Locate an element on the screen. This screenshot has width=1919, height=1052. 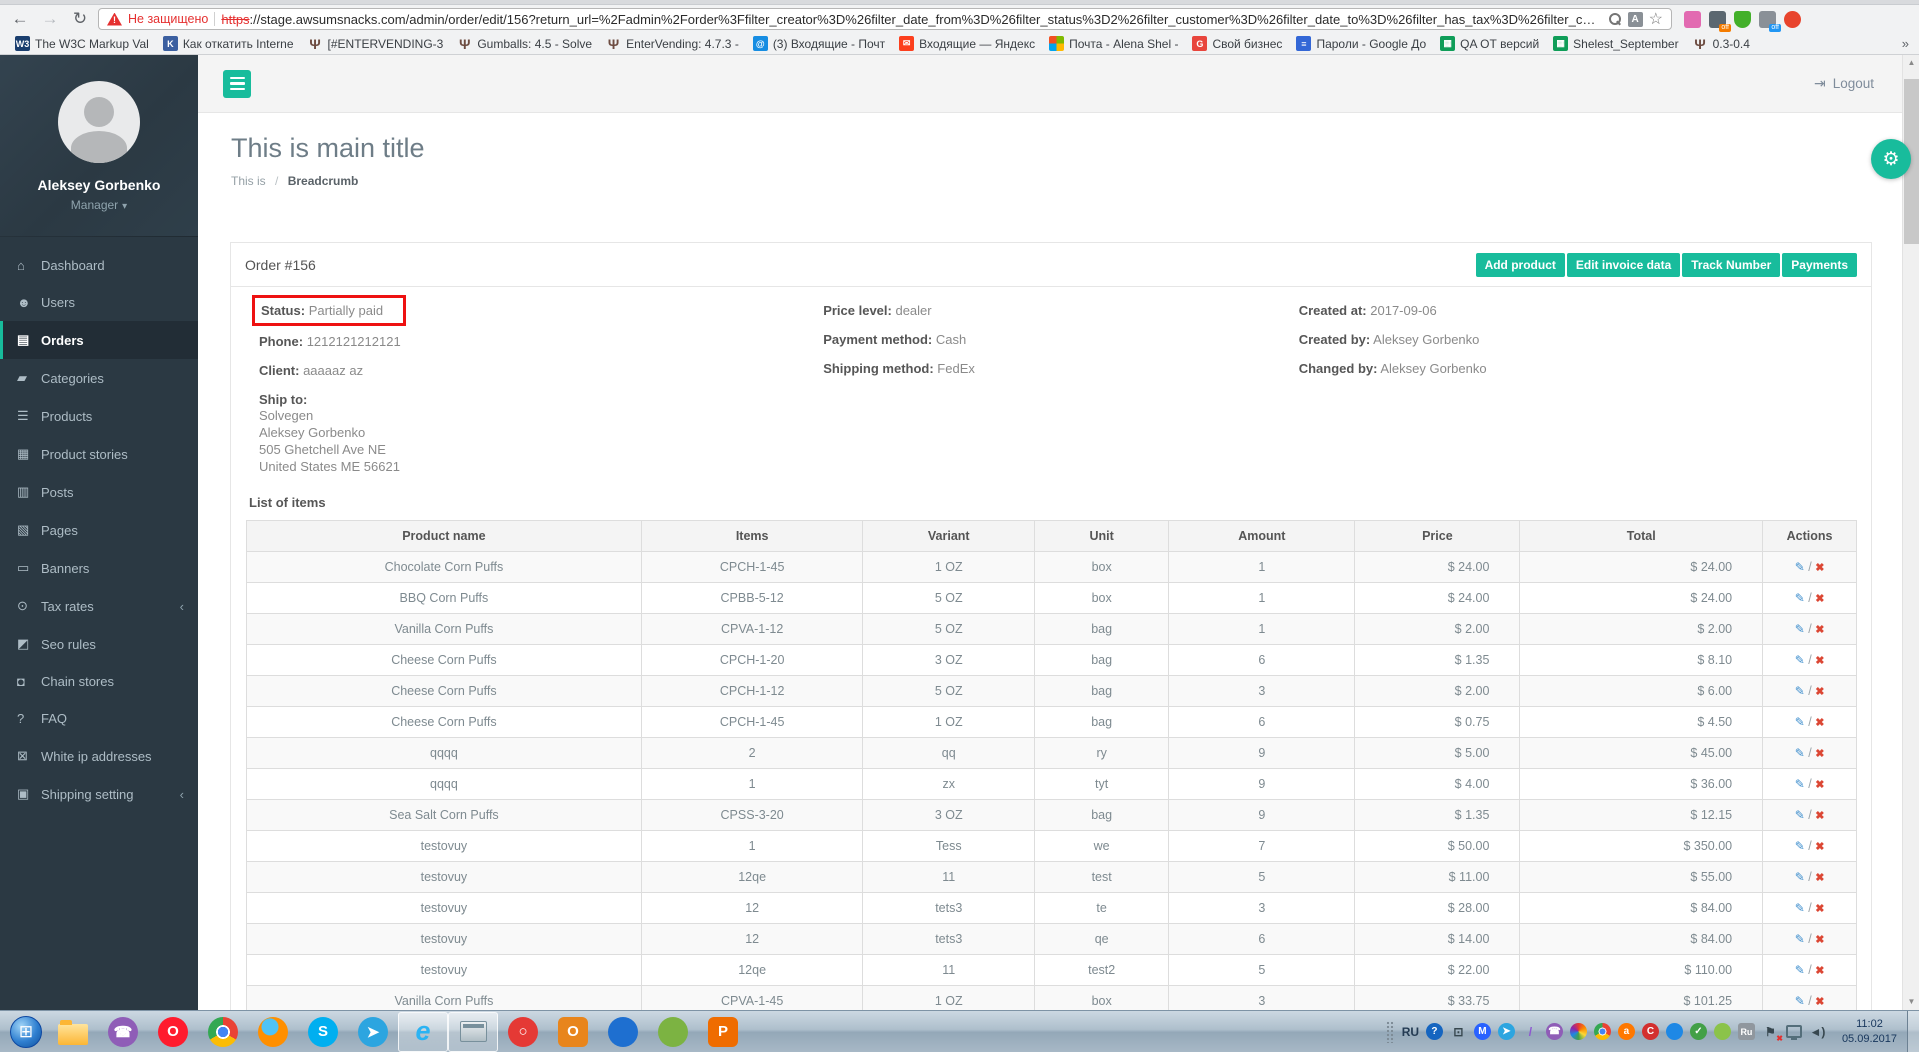
tray-viber-tray-icon: ☎ is located at coordinates (1554, 1031).